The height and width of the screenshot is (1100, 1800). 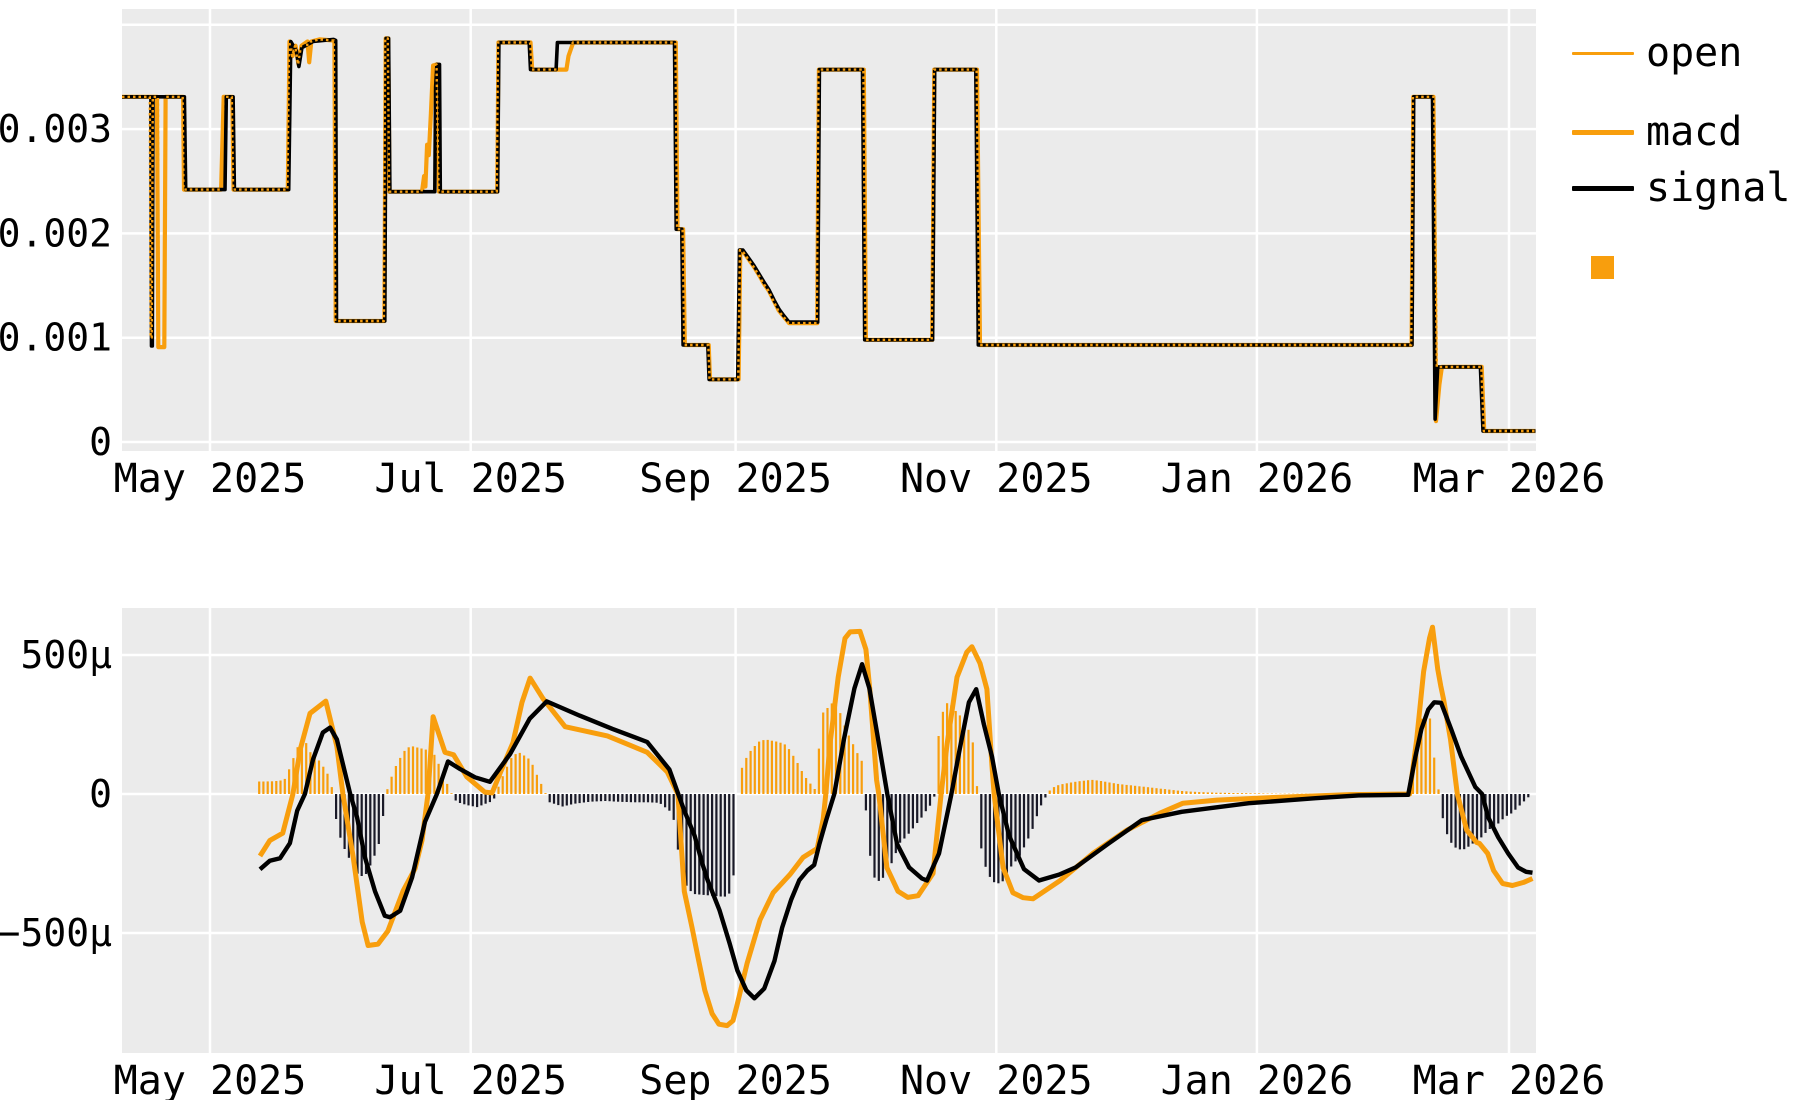 What do you see at coordinates (996, 1079) in the screenshot?
I see `x-tick-label-bottom: Nov 2025` at bounding box center [996, 1079].